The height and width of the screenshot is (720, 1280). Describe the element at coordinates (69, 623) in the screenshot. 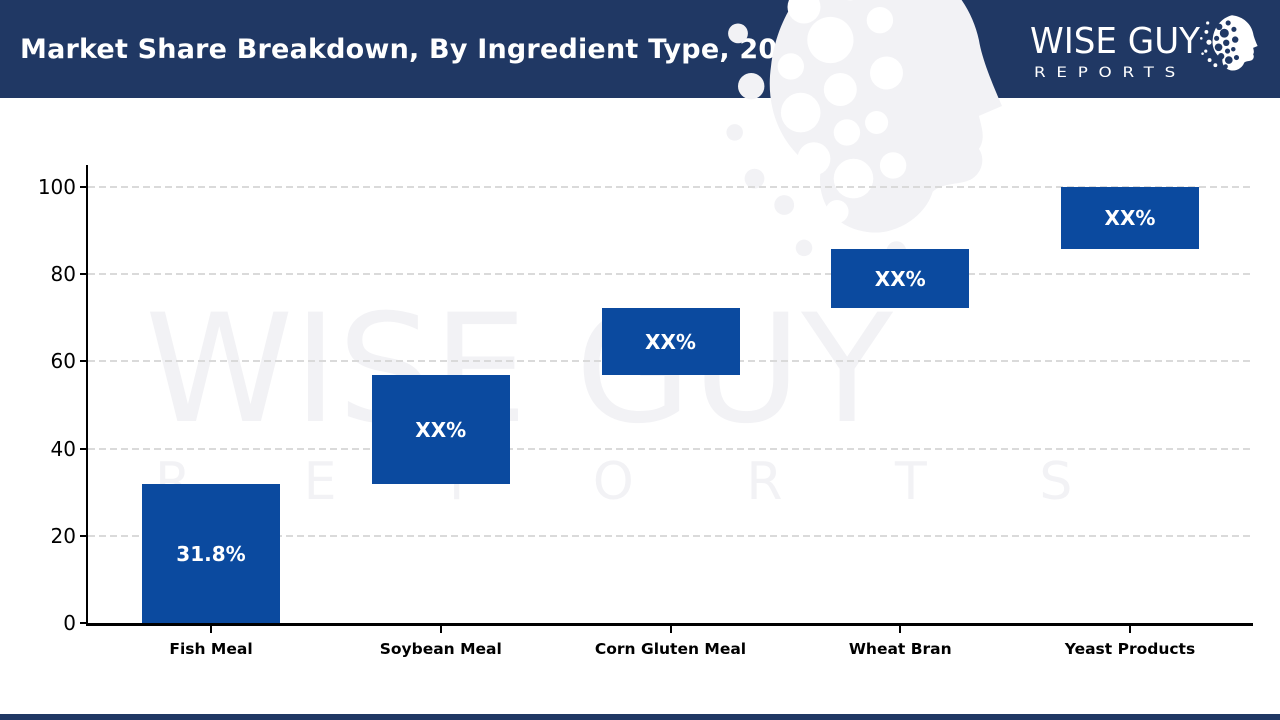

I see `y-tick-label: 0` at that location.